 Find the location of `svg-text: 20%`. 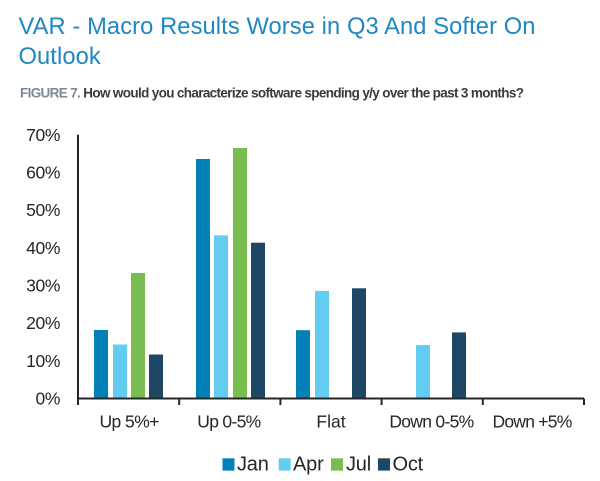

svg-text: 20% is located at coordinates (43, 323).